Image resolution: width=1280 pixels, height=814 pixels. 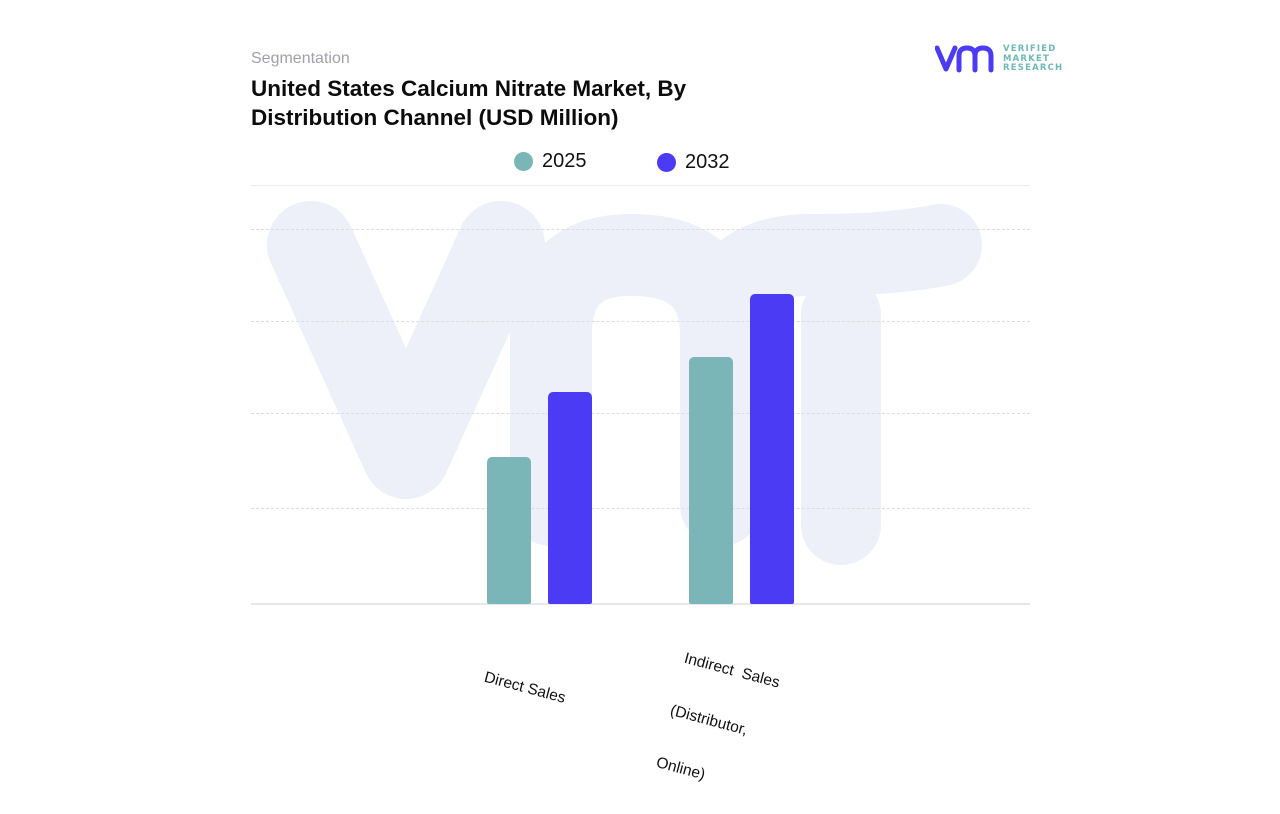 What do you see at coordinates (640, 185) in the screenshot?
I see `plot-top-border` at bounding box center [640, 185].